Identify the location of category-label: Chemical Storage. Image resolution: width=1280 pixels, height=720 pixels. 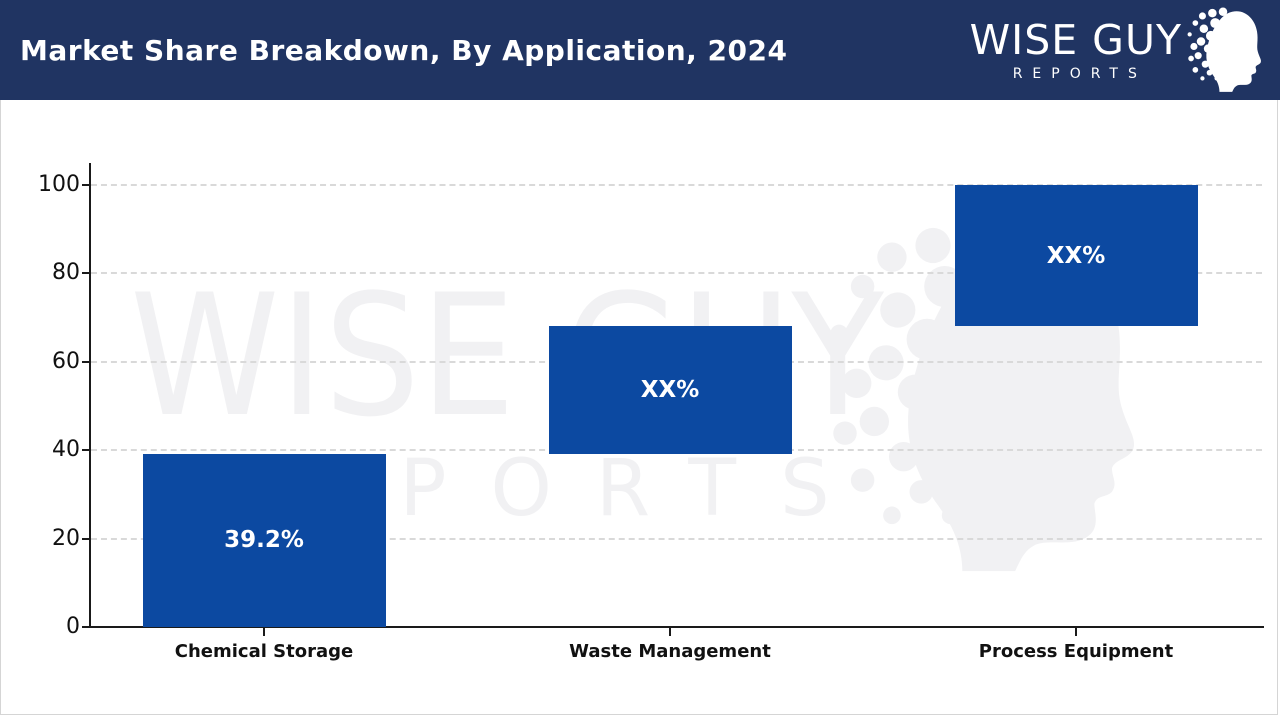
(264, 651).